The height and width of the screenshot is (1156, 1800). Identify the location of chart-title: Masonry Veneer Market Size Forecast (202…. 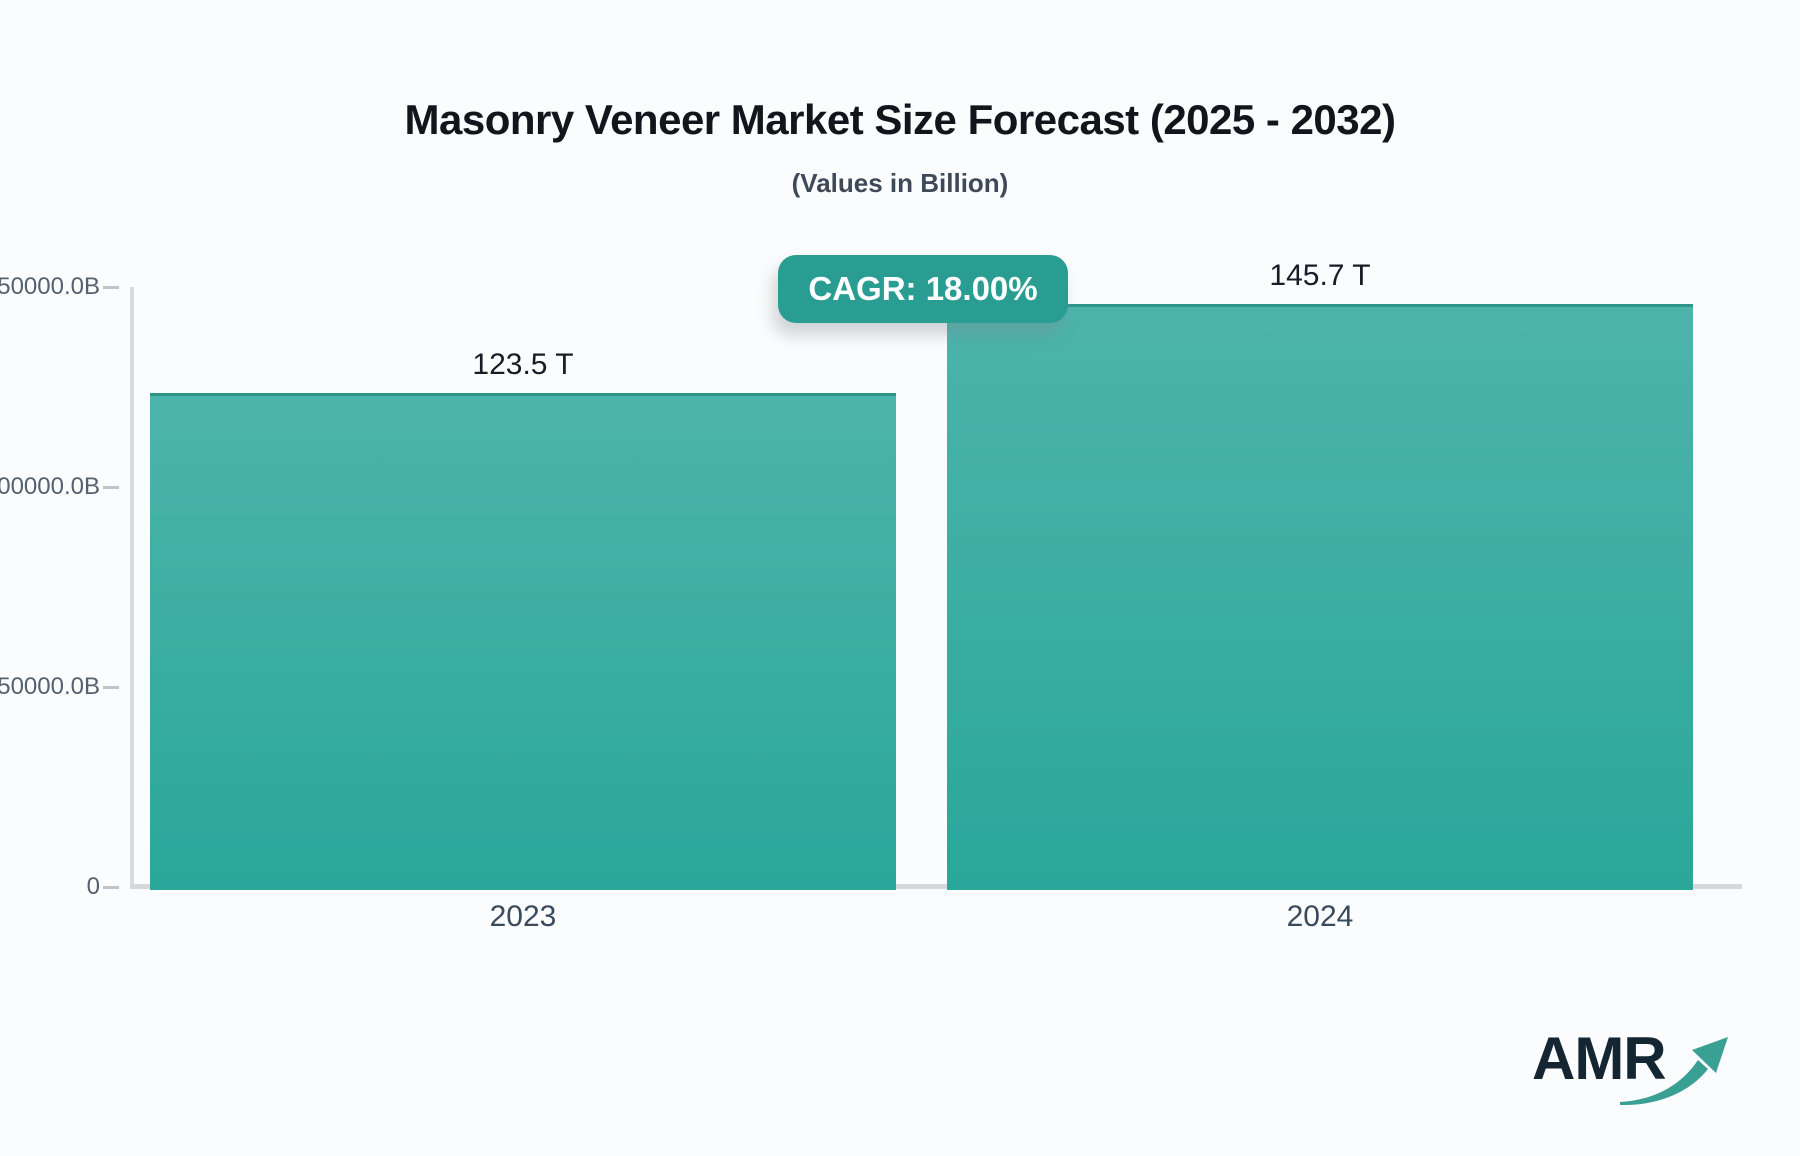
(900, 119).